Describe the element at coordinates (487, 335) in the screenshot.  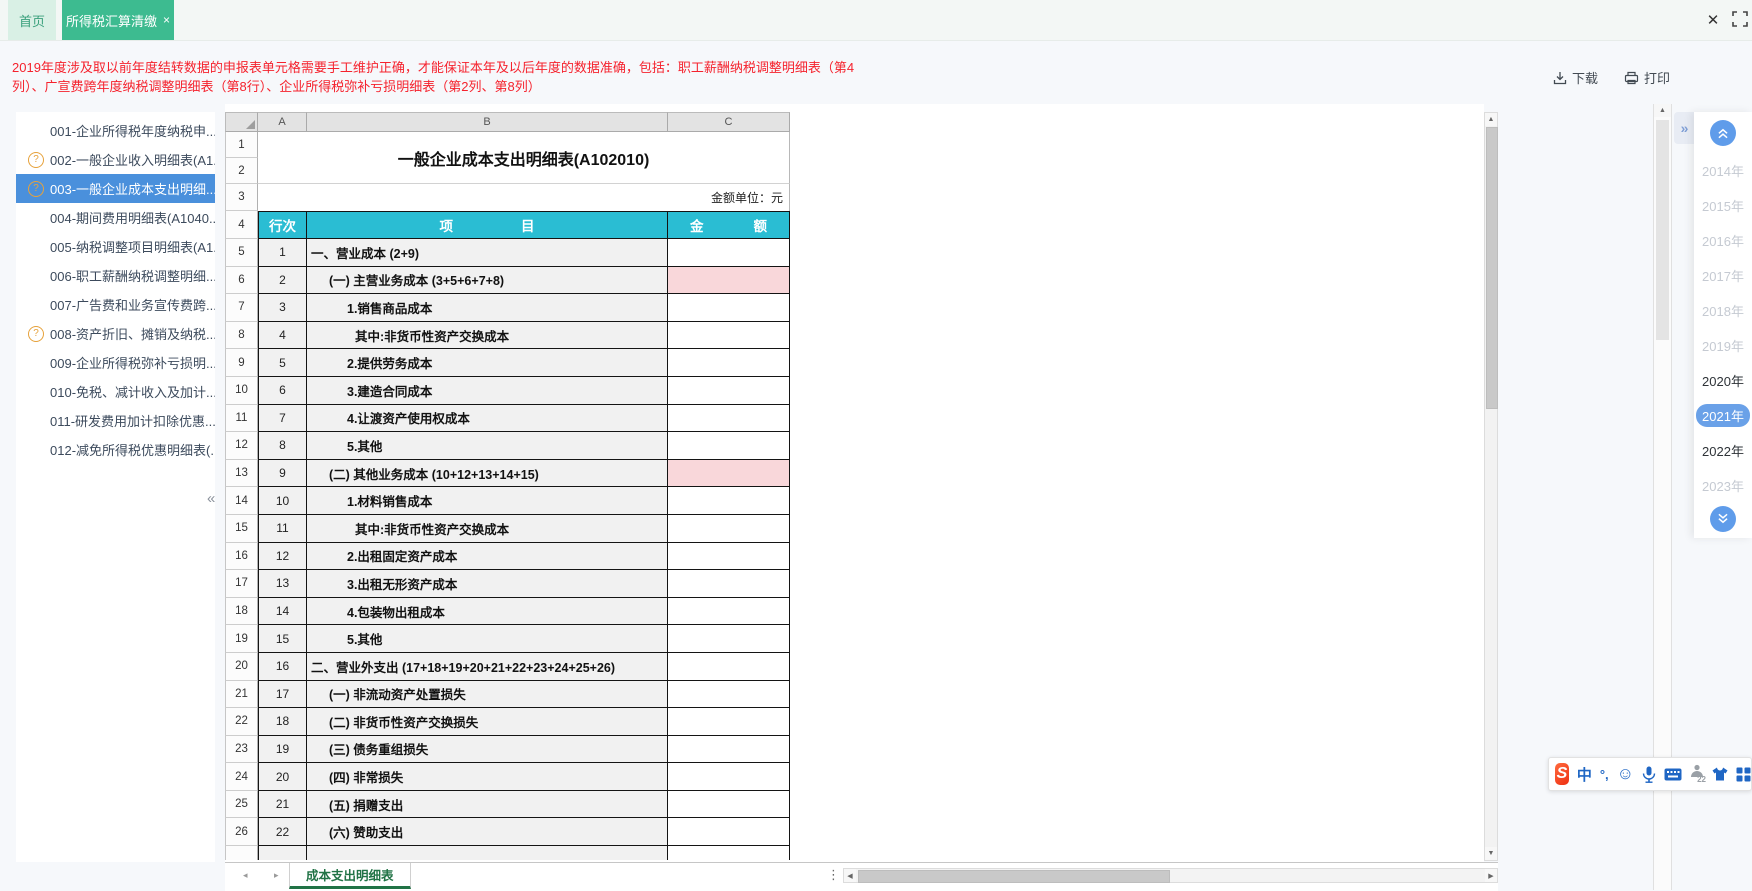
I see `item-cell: 其中:非货币性资产交换成本` at that location.